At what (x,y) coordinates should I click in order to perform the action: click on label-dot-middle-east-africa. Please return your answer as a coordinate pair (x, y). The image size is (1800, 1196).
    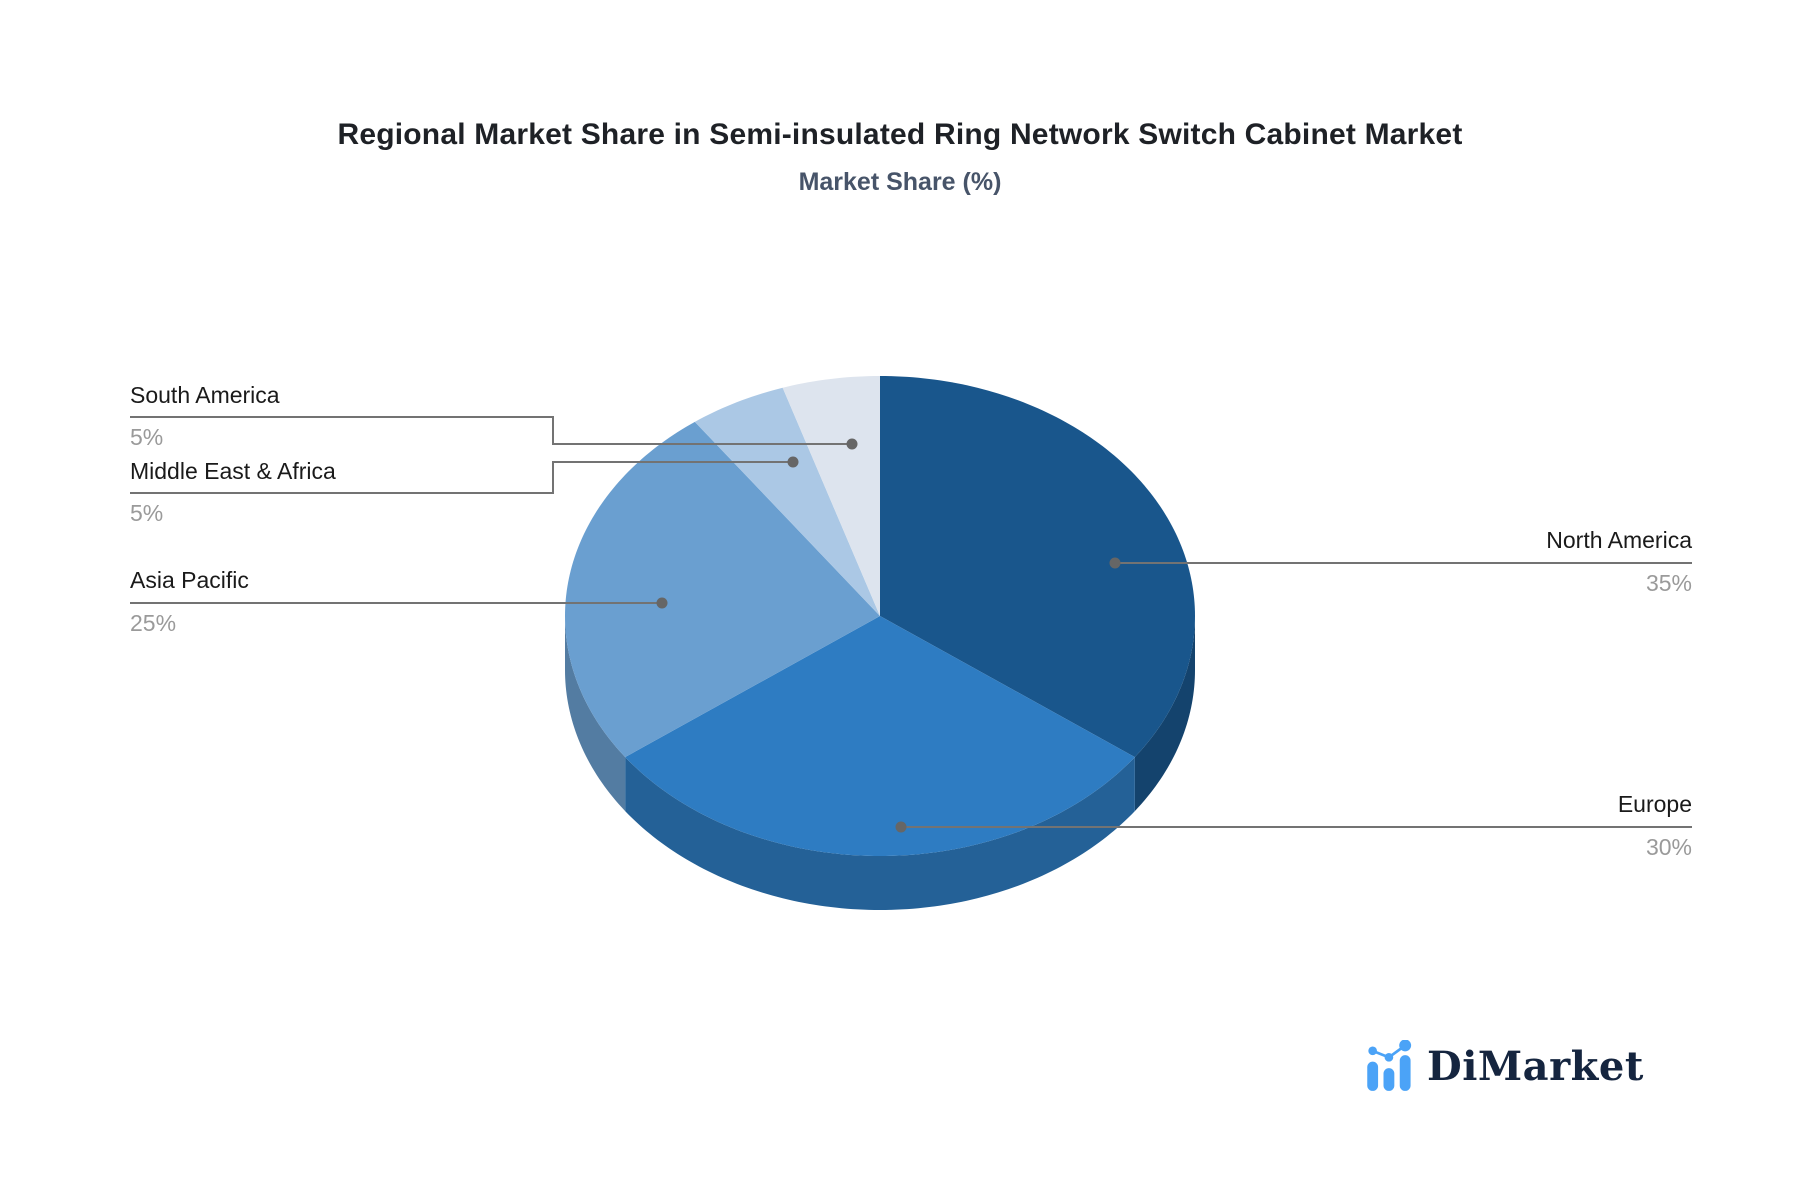
    Looking at the image, I should click on (793, 462).